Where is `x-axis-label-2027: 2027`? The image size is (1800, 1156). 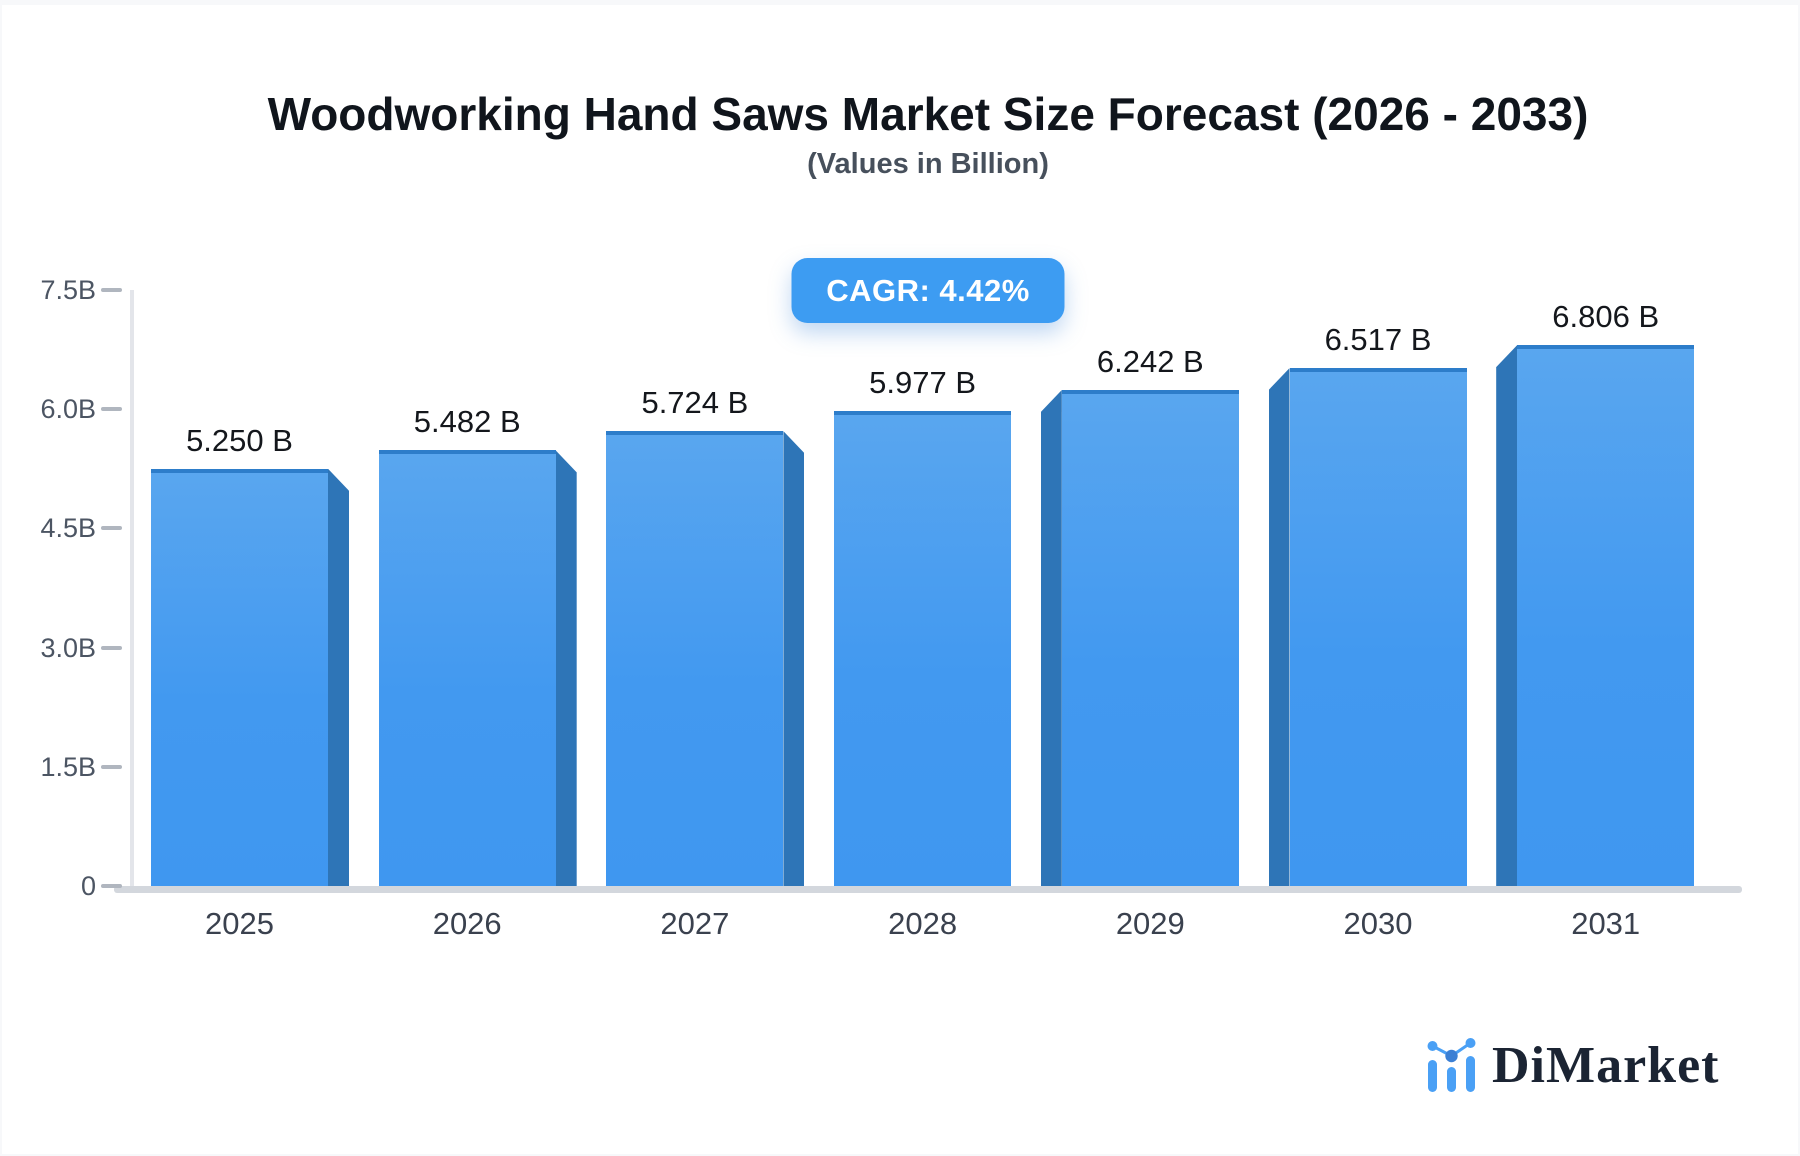
x-axis-label-2027: 2027 is located at coordinates (695, 923).